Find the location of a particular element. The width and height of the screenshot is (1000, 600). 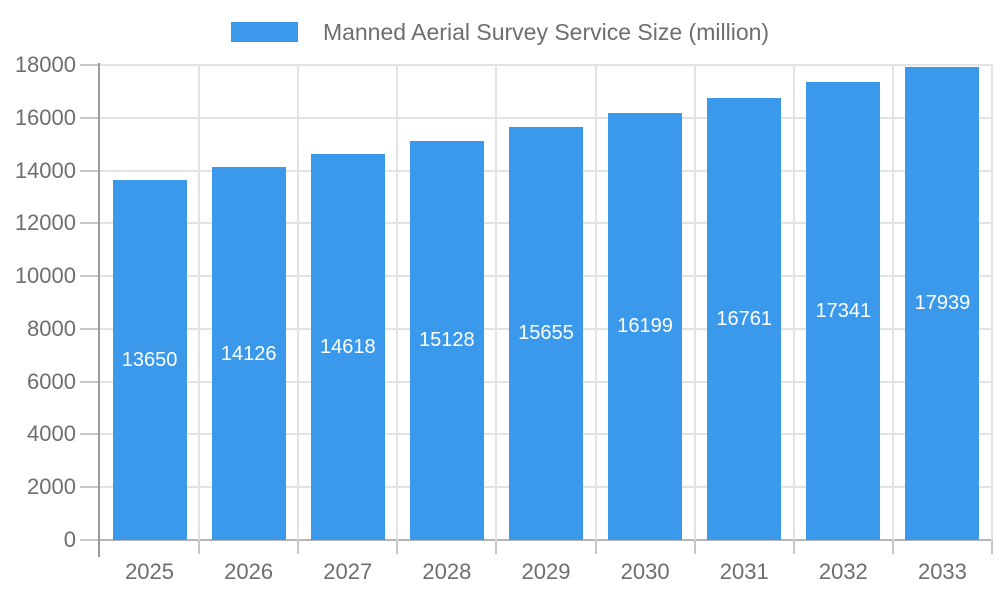

x-axis-label: 2033 is located at coordinates (942, 571).